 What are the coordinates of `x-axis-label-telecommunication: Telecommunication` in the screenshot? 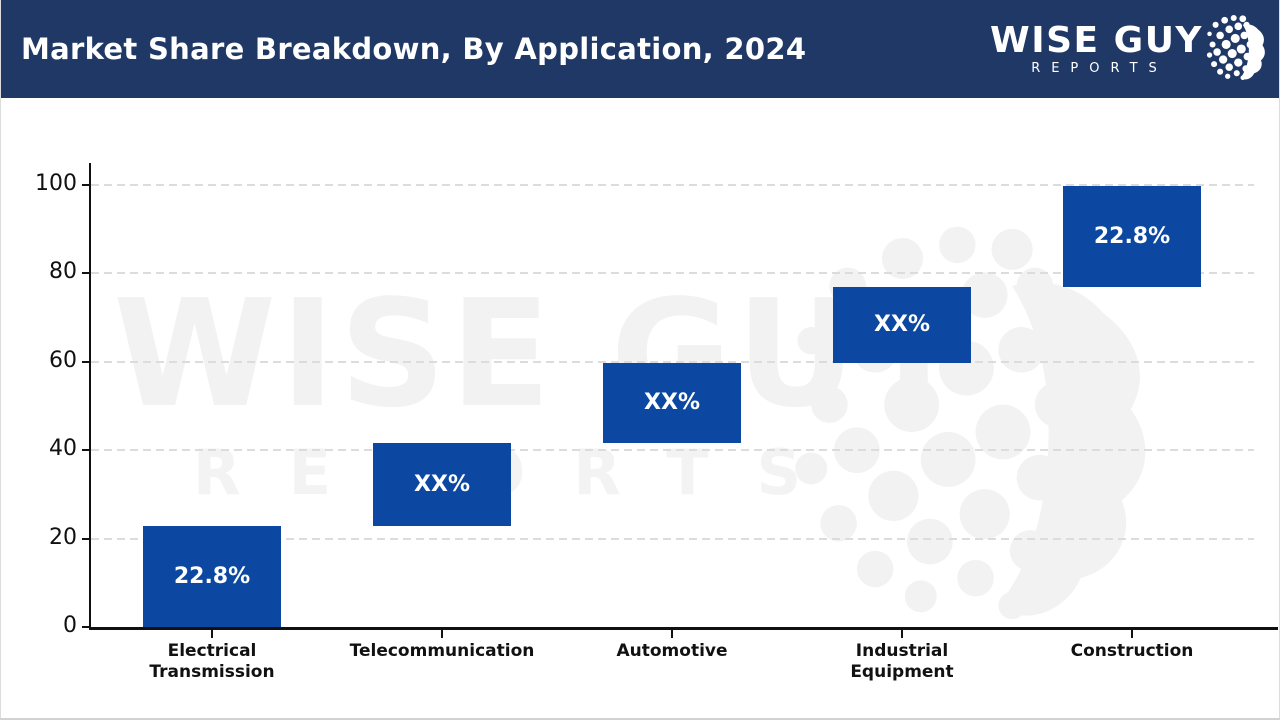 It's located at (442, 651).